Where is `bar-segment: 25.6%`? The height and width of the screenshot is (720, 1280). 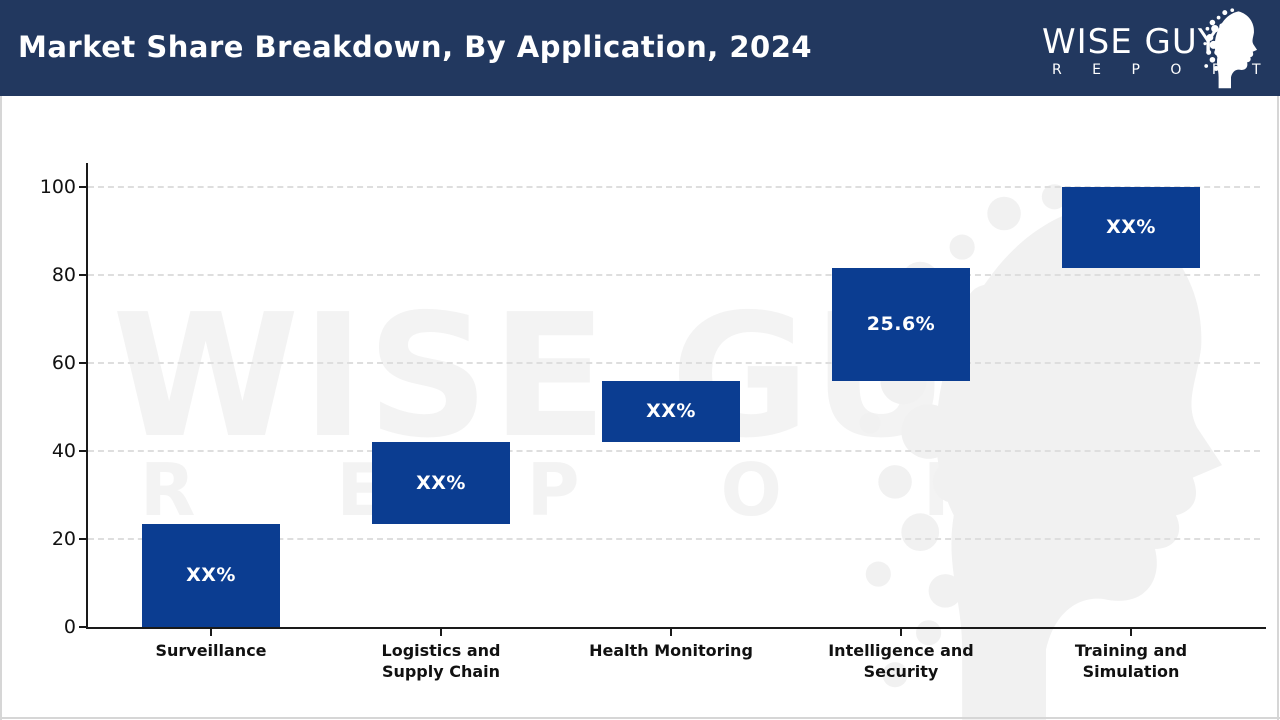
bar-segment: 25.6% is located at coordinates (901, 324).